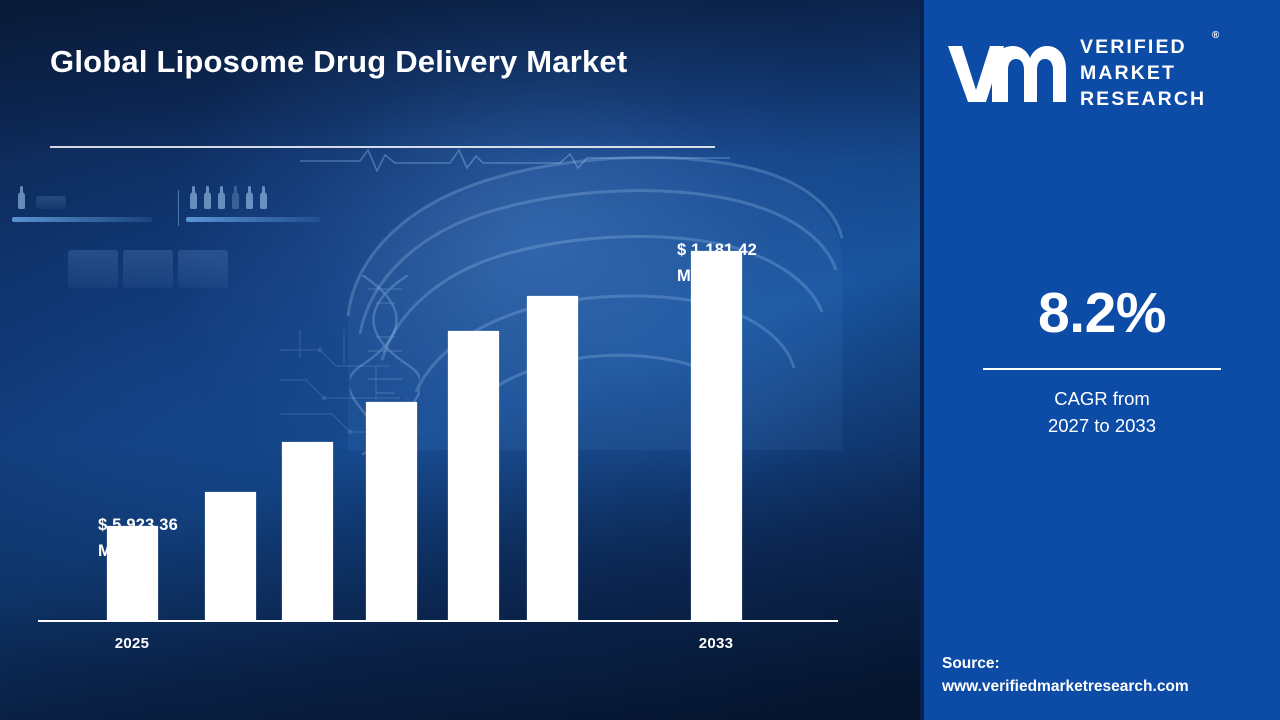 This screenshot has height=720, width=1280. I want to click on data-label-last-unit: Million, so click(704, 275).